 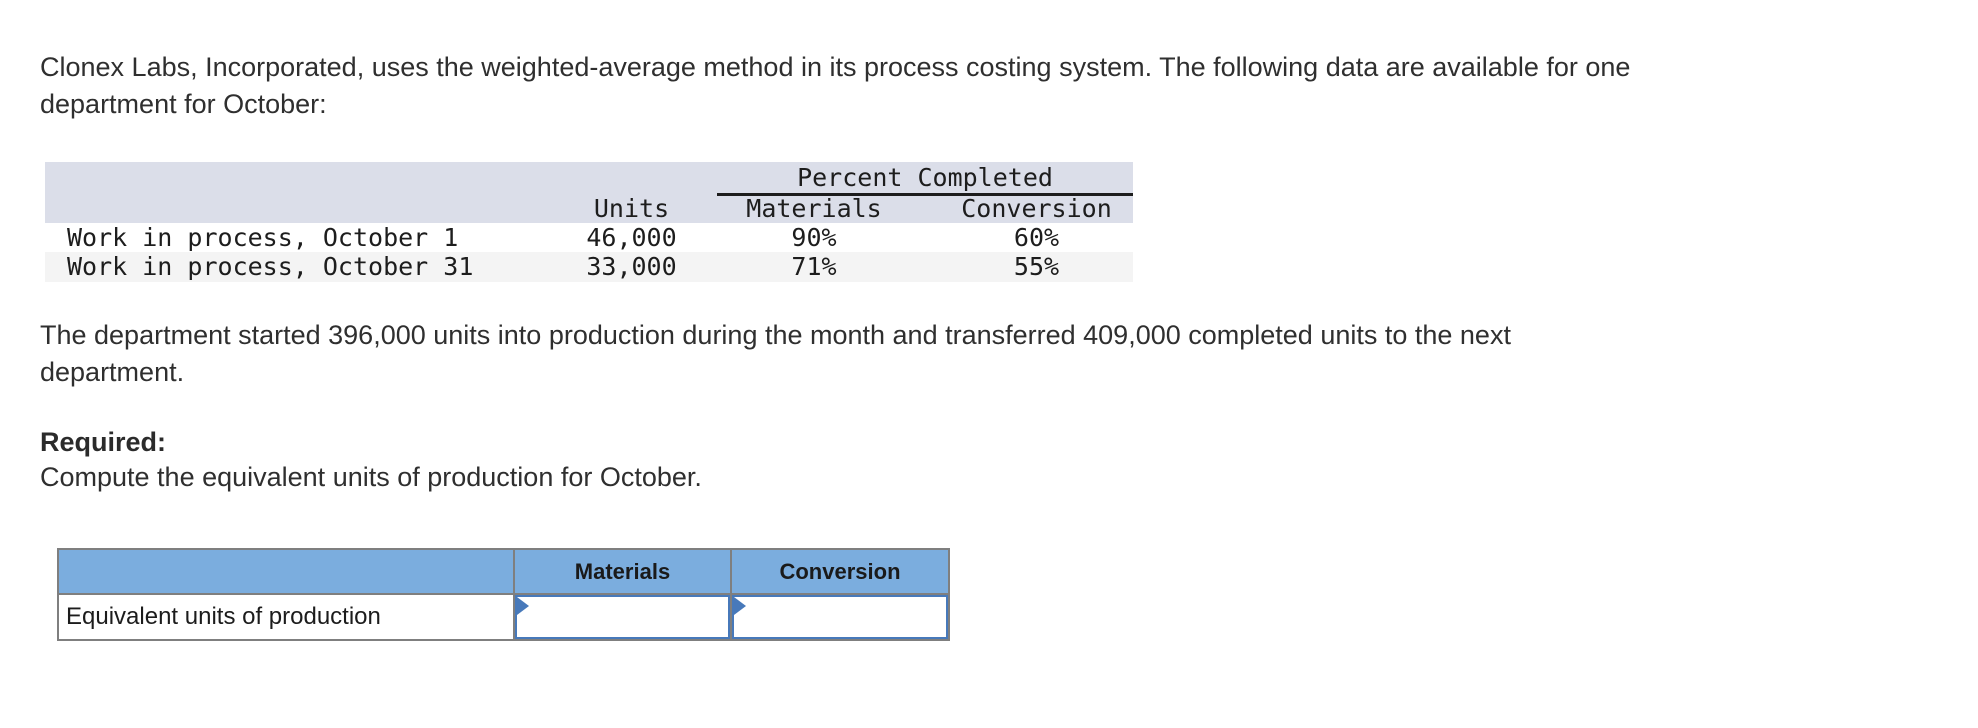 I want to click on row-label: Work in process, October 1, so click(x=263, y=237).